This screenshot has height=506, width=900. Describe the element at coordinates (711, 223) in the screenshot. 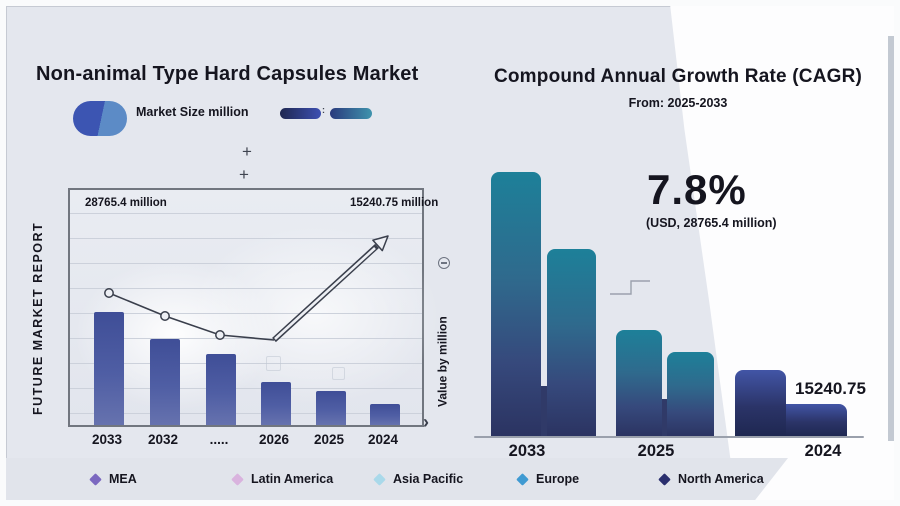

I see `cagr-detail: (USD, 28765.4 million)` at that location.